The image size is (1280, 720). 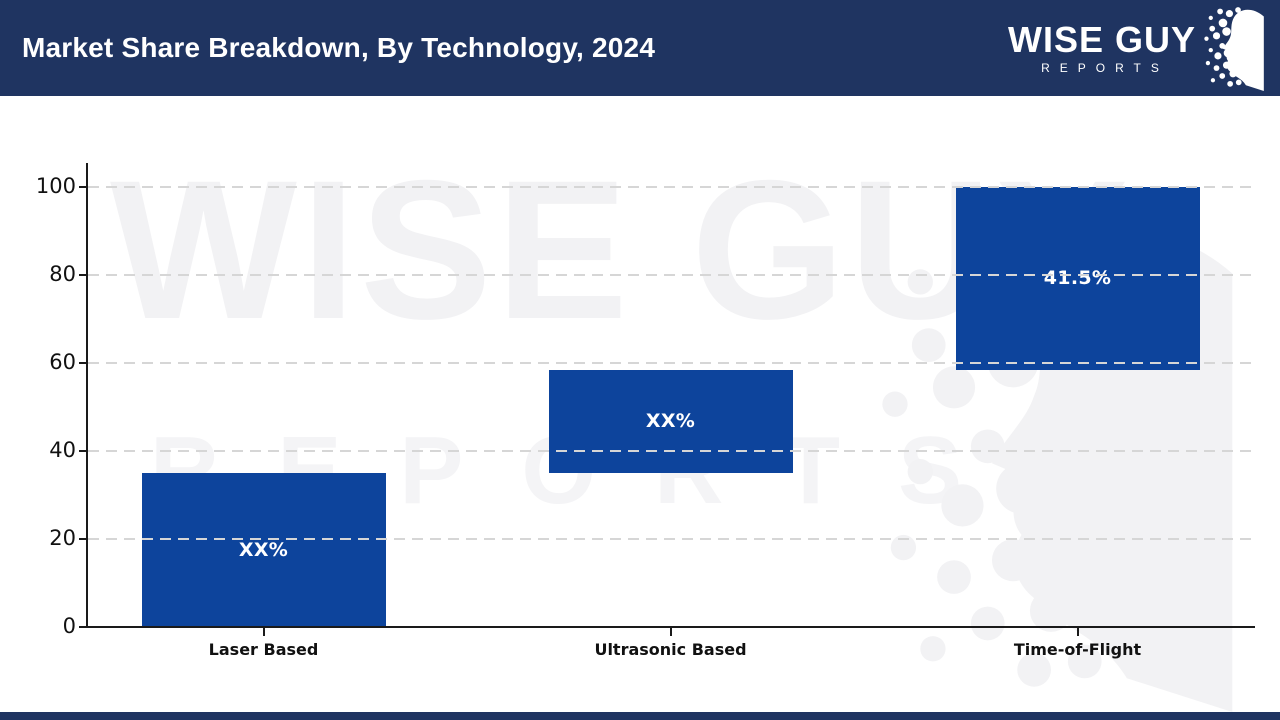 What do you see at coordinates (263, 649) in the screenshot?
I see `x-category-label: Laser Based` at bounding box center [263, 649].